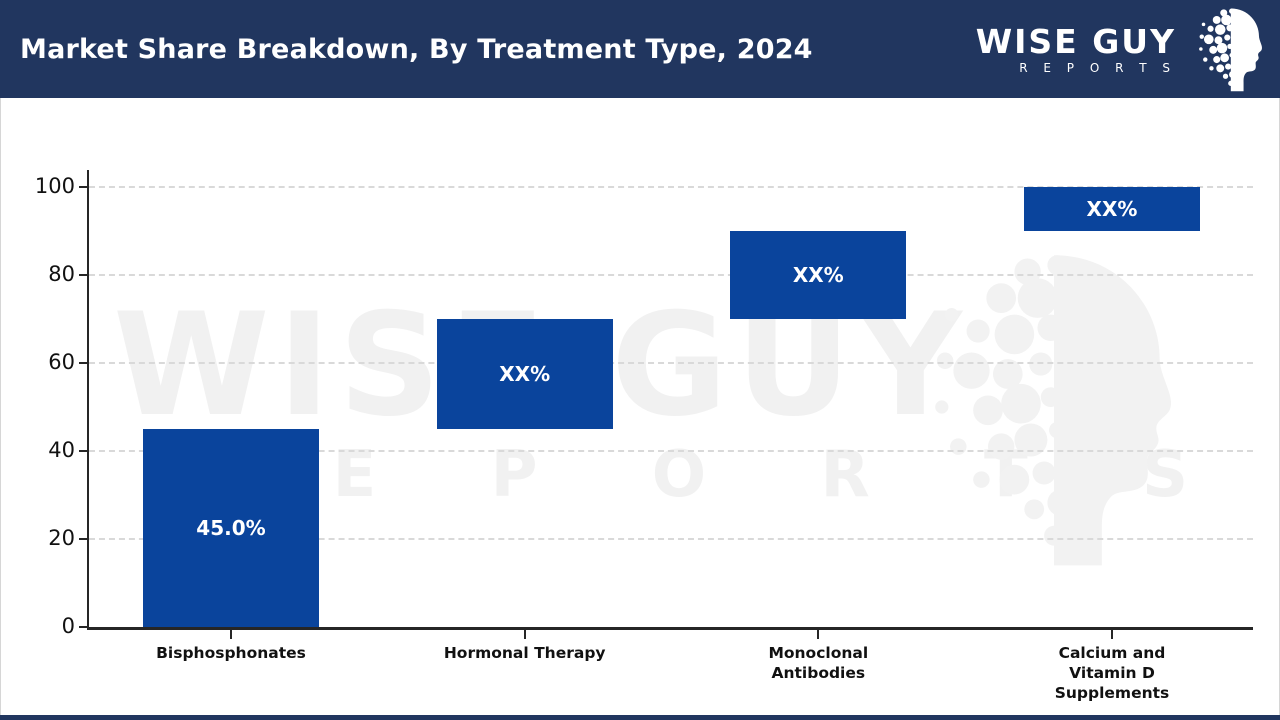 The width and height of the screenshot is (1280, 720). Describe the element at coordinates (54, 186) in the screenshot. I see `y-tick-label-100: 100` at that location.